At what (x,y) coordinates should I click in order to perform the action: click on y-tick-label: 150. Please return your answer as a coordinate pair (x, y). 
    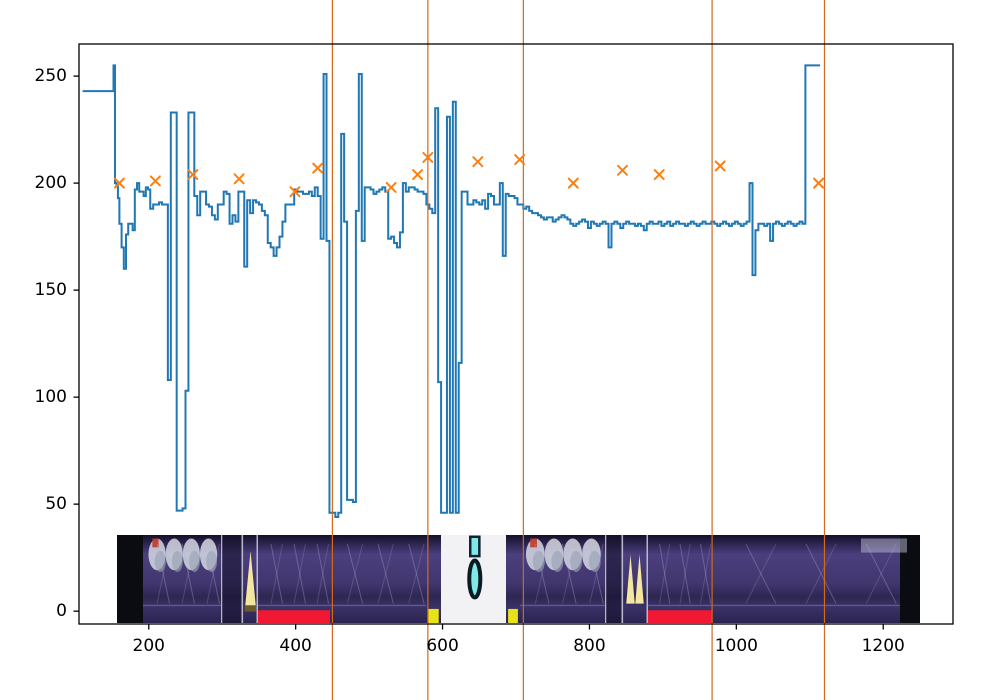
    Looking at the image, I should click on (50, 290).